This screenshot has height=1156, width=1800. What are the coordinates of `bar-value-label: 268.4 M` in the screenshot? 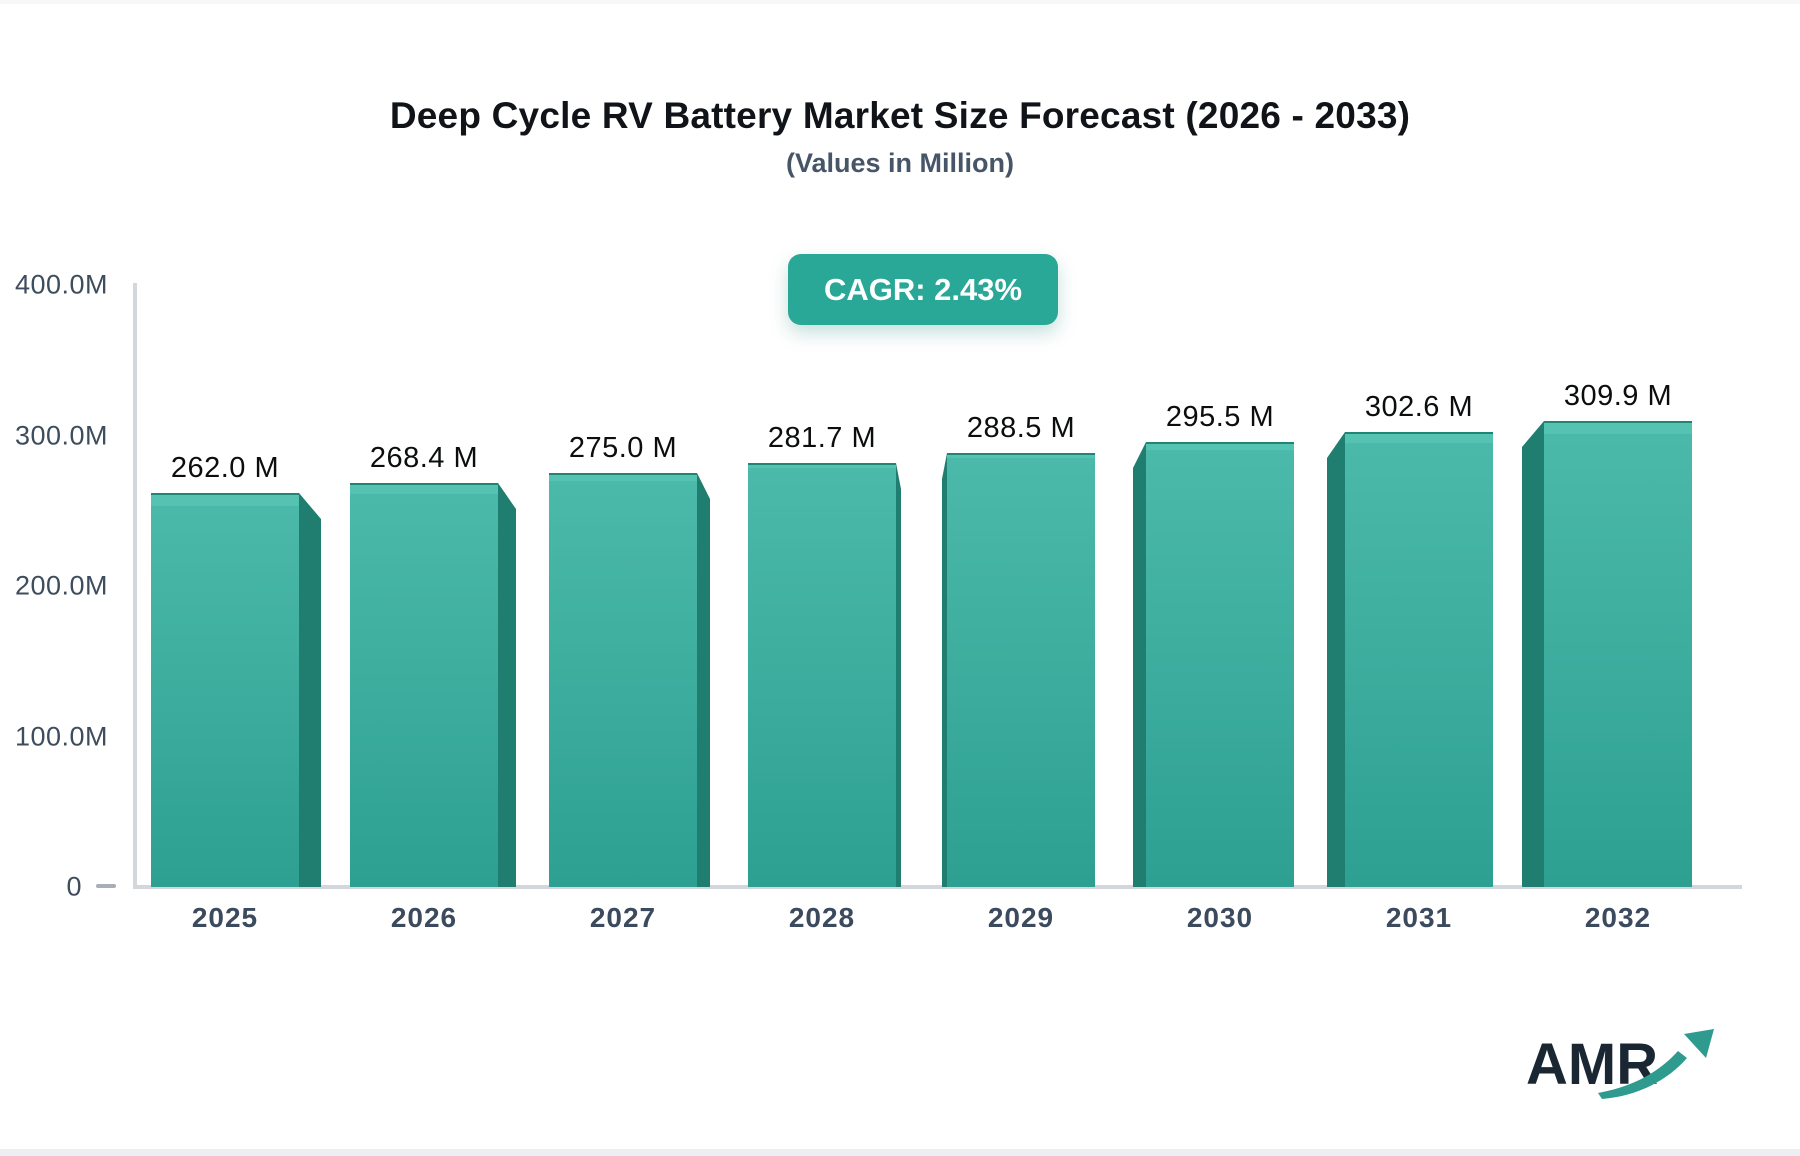 It's located at (424, 458).